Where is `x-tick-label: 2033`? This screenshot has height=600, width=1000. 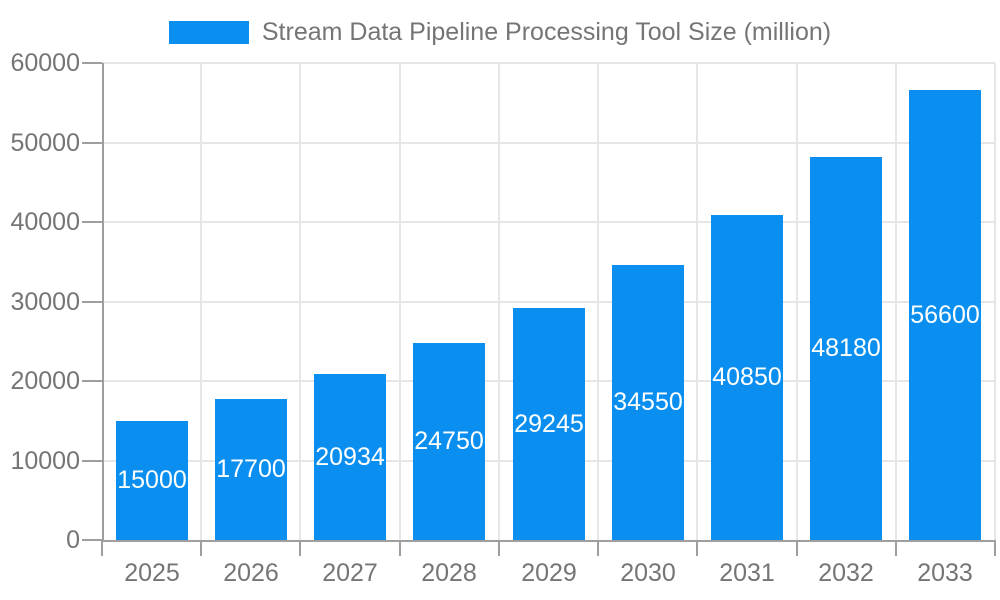
x-tick-label: 2033 is located at coordinates (945, 573).